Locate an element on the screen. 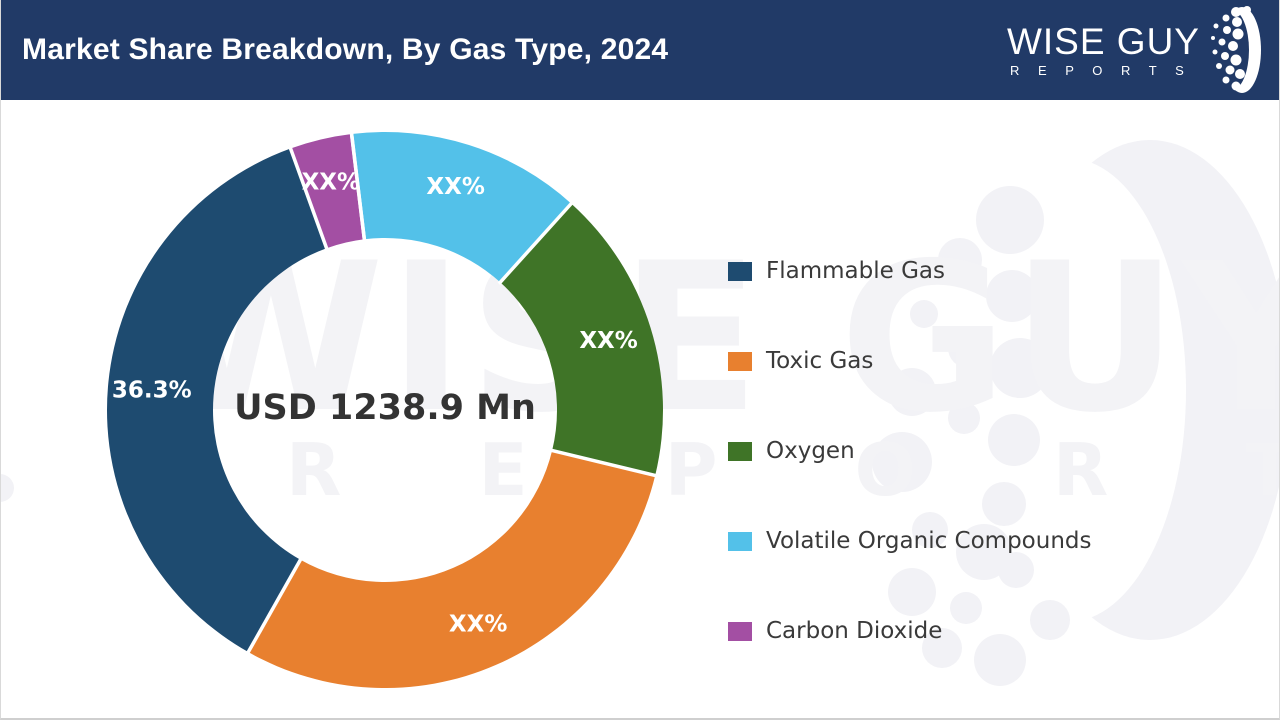 This screenshot has width=1280, height=720. wiseguy-logo: WISE GUY R E P O R T S is located at coordinates (1134, 50).